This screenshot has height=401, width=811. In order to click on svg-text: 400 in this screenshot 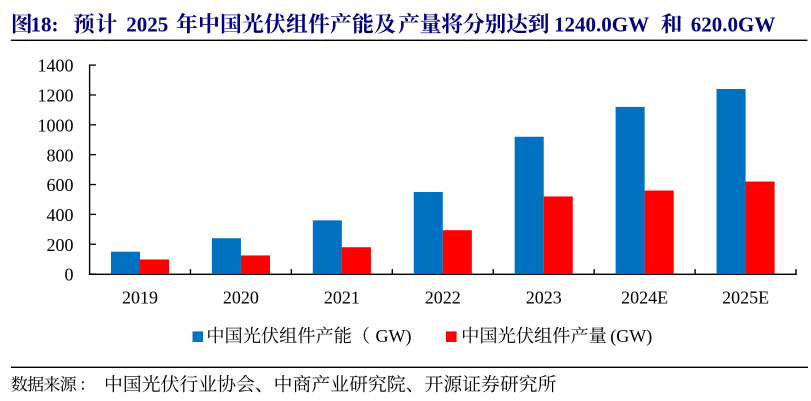, I will do `click(60, 215)`.